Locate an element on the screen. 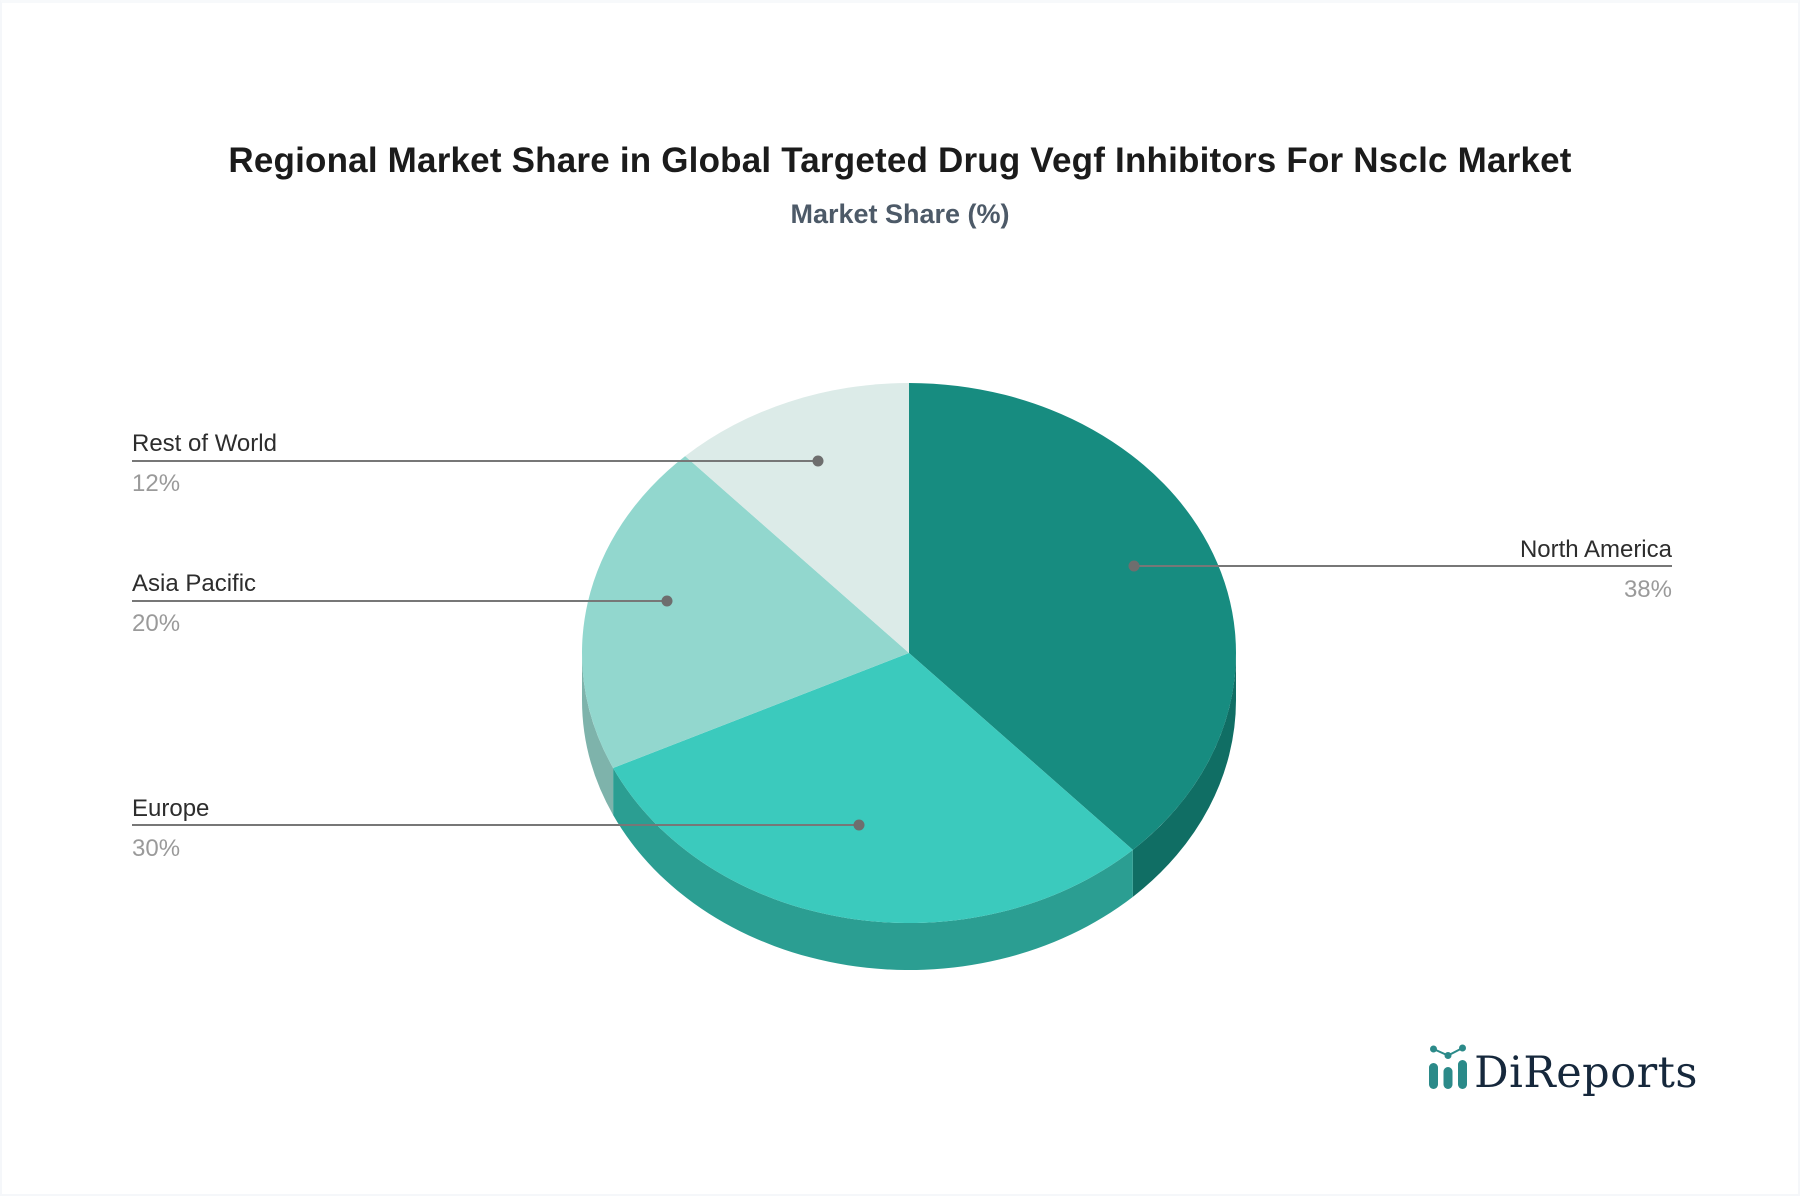 This screenshot has width=1800, height=1196. callout-label-asia-pacific: Asia Pacific is located at coordinates (194, 583).